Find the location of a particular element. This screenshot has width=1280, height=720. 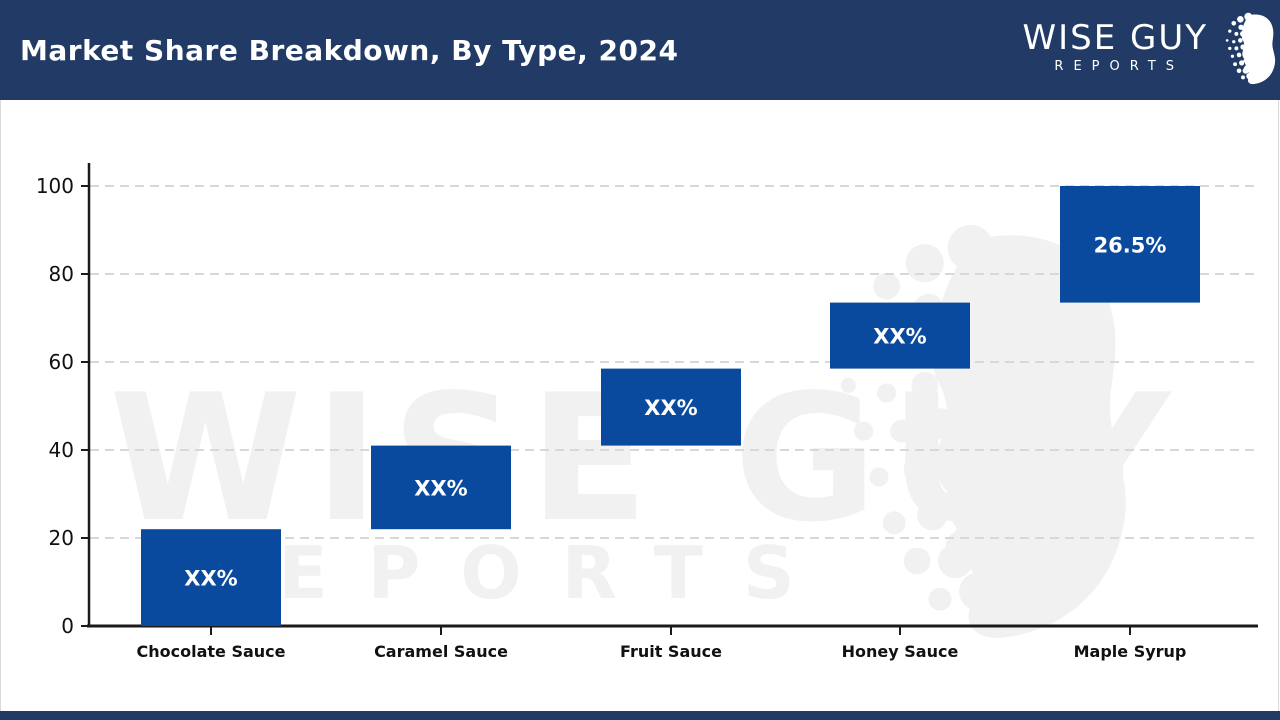

bar-honey-sauce is located at coordinates (900, 335).